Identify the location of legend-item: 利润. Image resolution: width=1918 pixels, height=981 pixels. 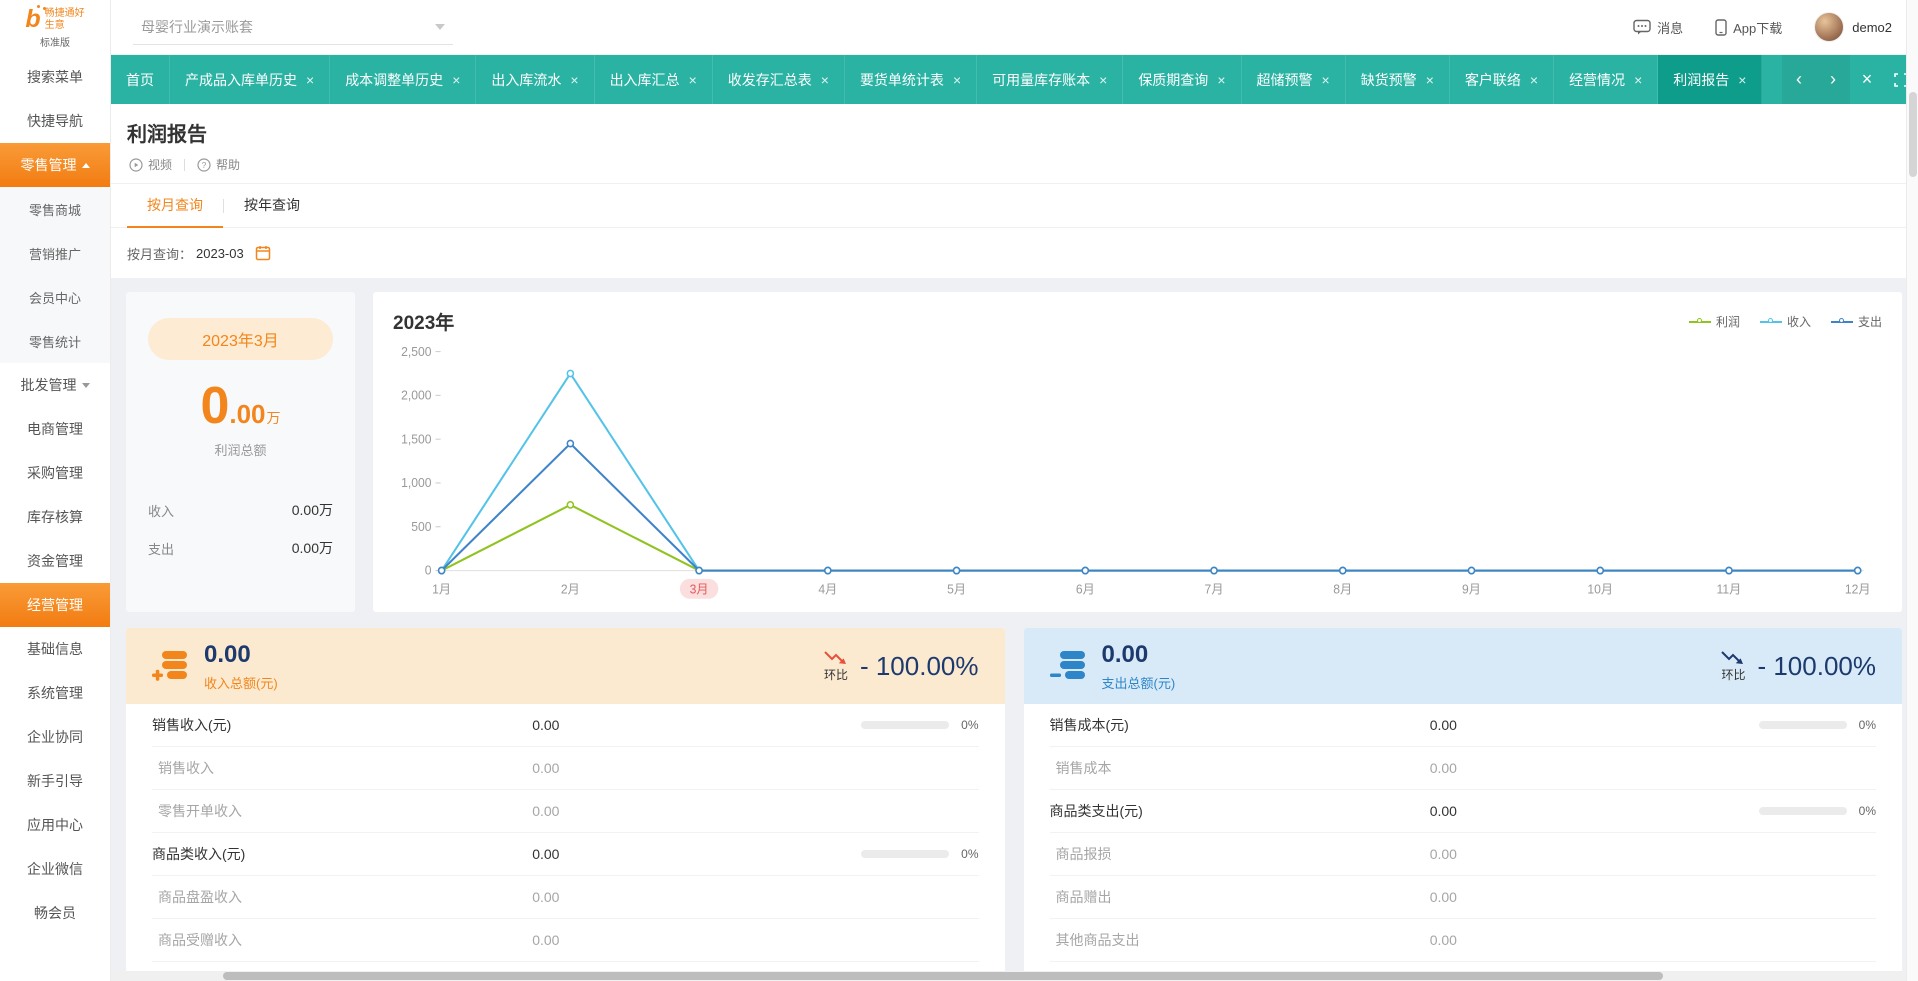
(1714, 321).